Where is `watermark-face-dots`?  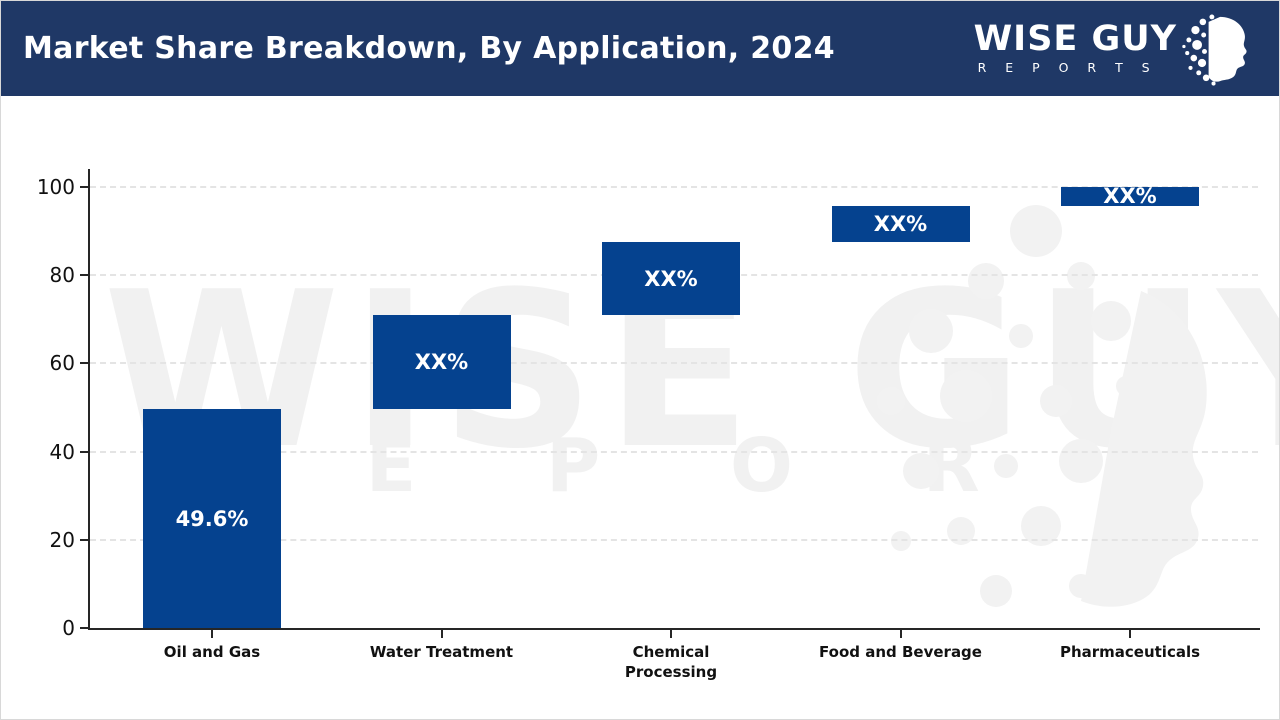 watermark-face-dots is located at coordinates (1042, 406).